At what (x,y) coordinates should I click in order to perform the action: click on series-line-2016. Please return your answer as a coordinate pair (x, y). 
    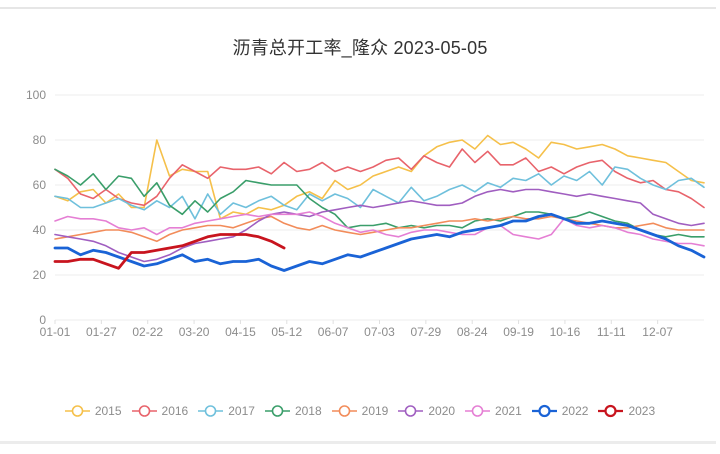
    Looking at the image, I should click on (379, 178).